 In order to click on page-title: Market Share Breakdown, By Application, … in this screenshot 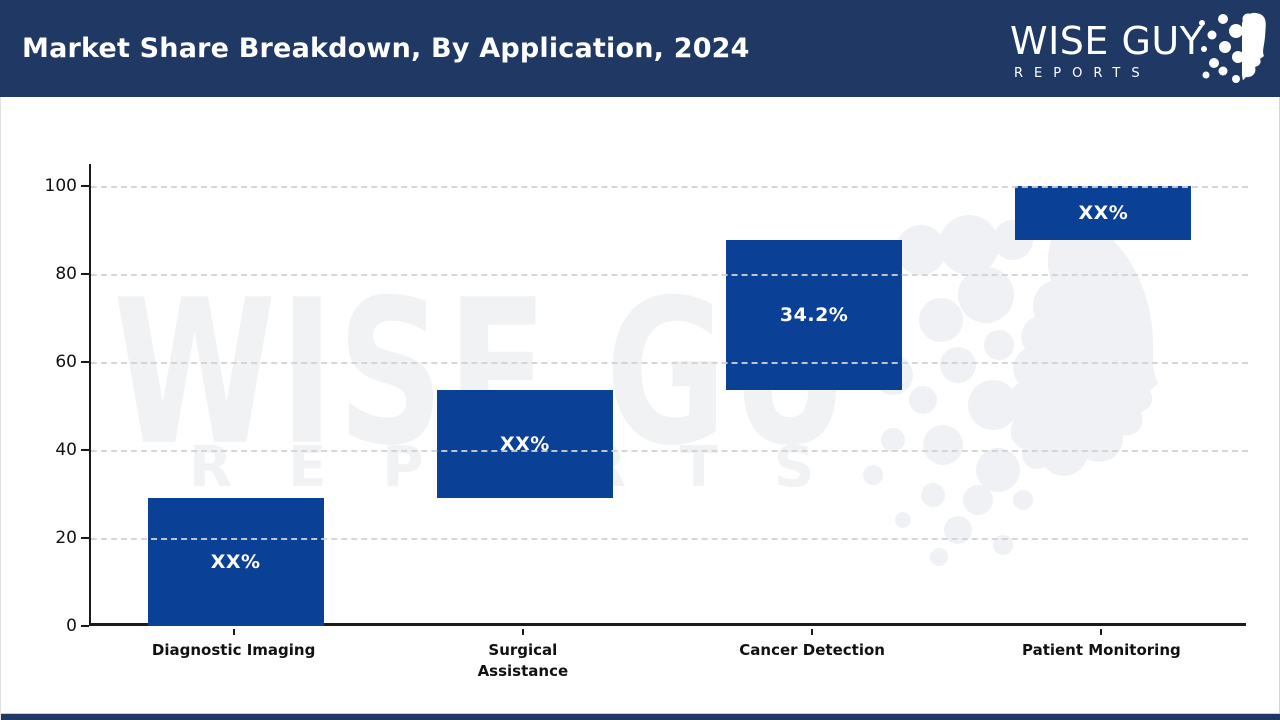, I will do `click(386, 48)`.